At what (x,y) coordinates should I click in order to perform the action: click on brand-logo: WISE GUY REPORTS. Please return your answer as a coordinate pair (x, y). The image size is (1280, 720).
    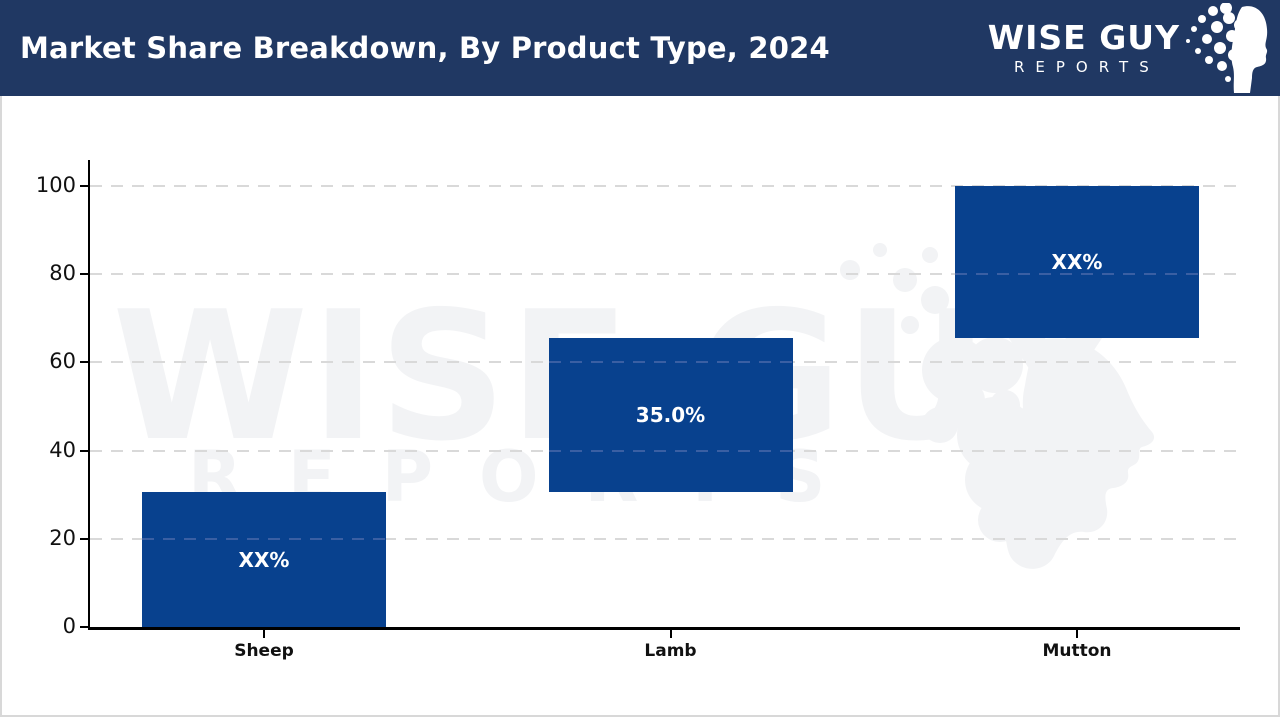
    Looking at the image, I should click on (1128, 48).